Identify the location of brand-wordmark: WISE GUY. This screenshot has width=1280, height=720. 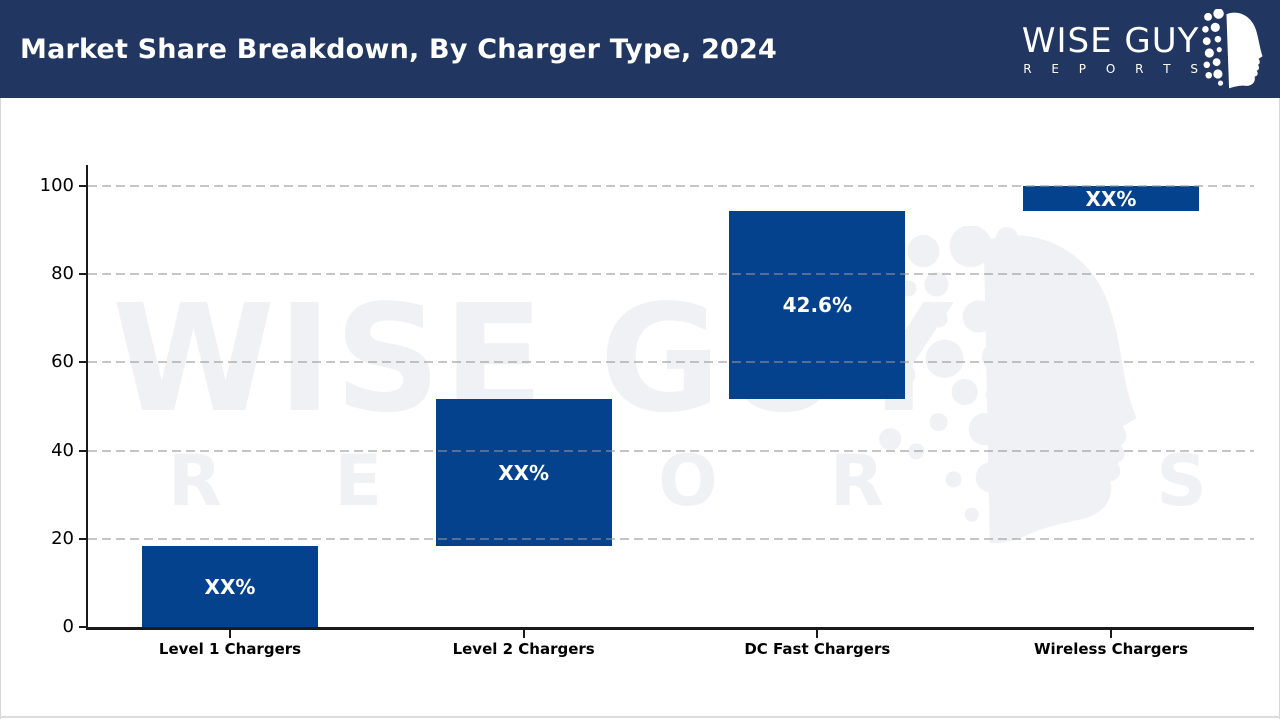
(1110, 41).